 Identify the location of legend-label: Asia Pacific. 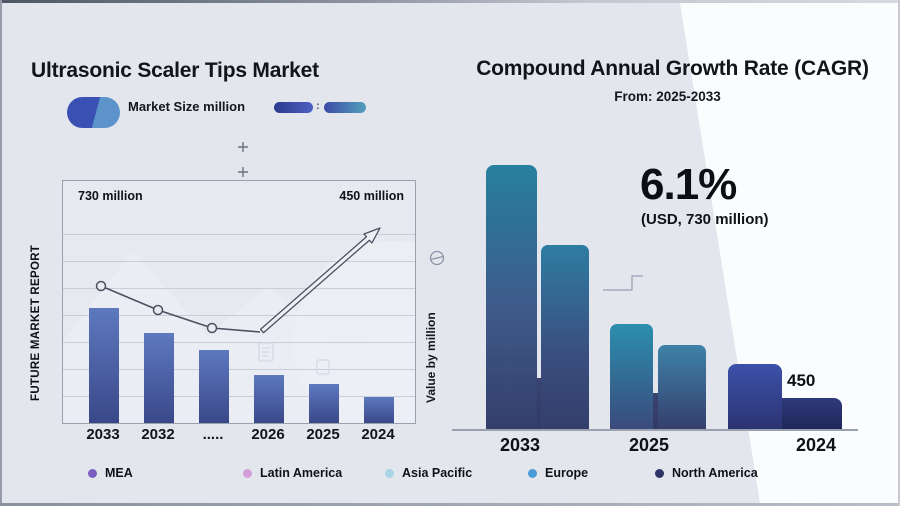
(437, 473).